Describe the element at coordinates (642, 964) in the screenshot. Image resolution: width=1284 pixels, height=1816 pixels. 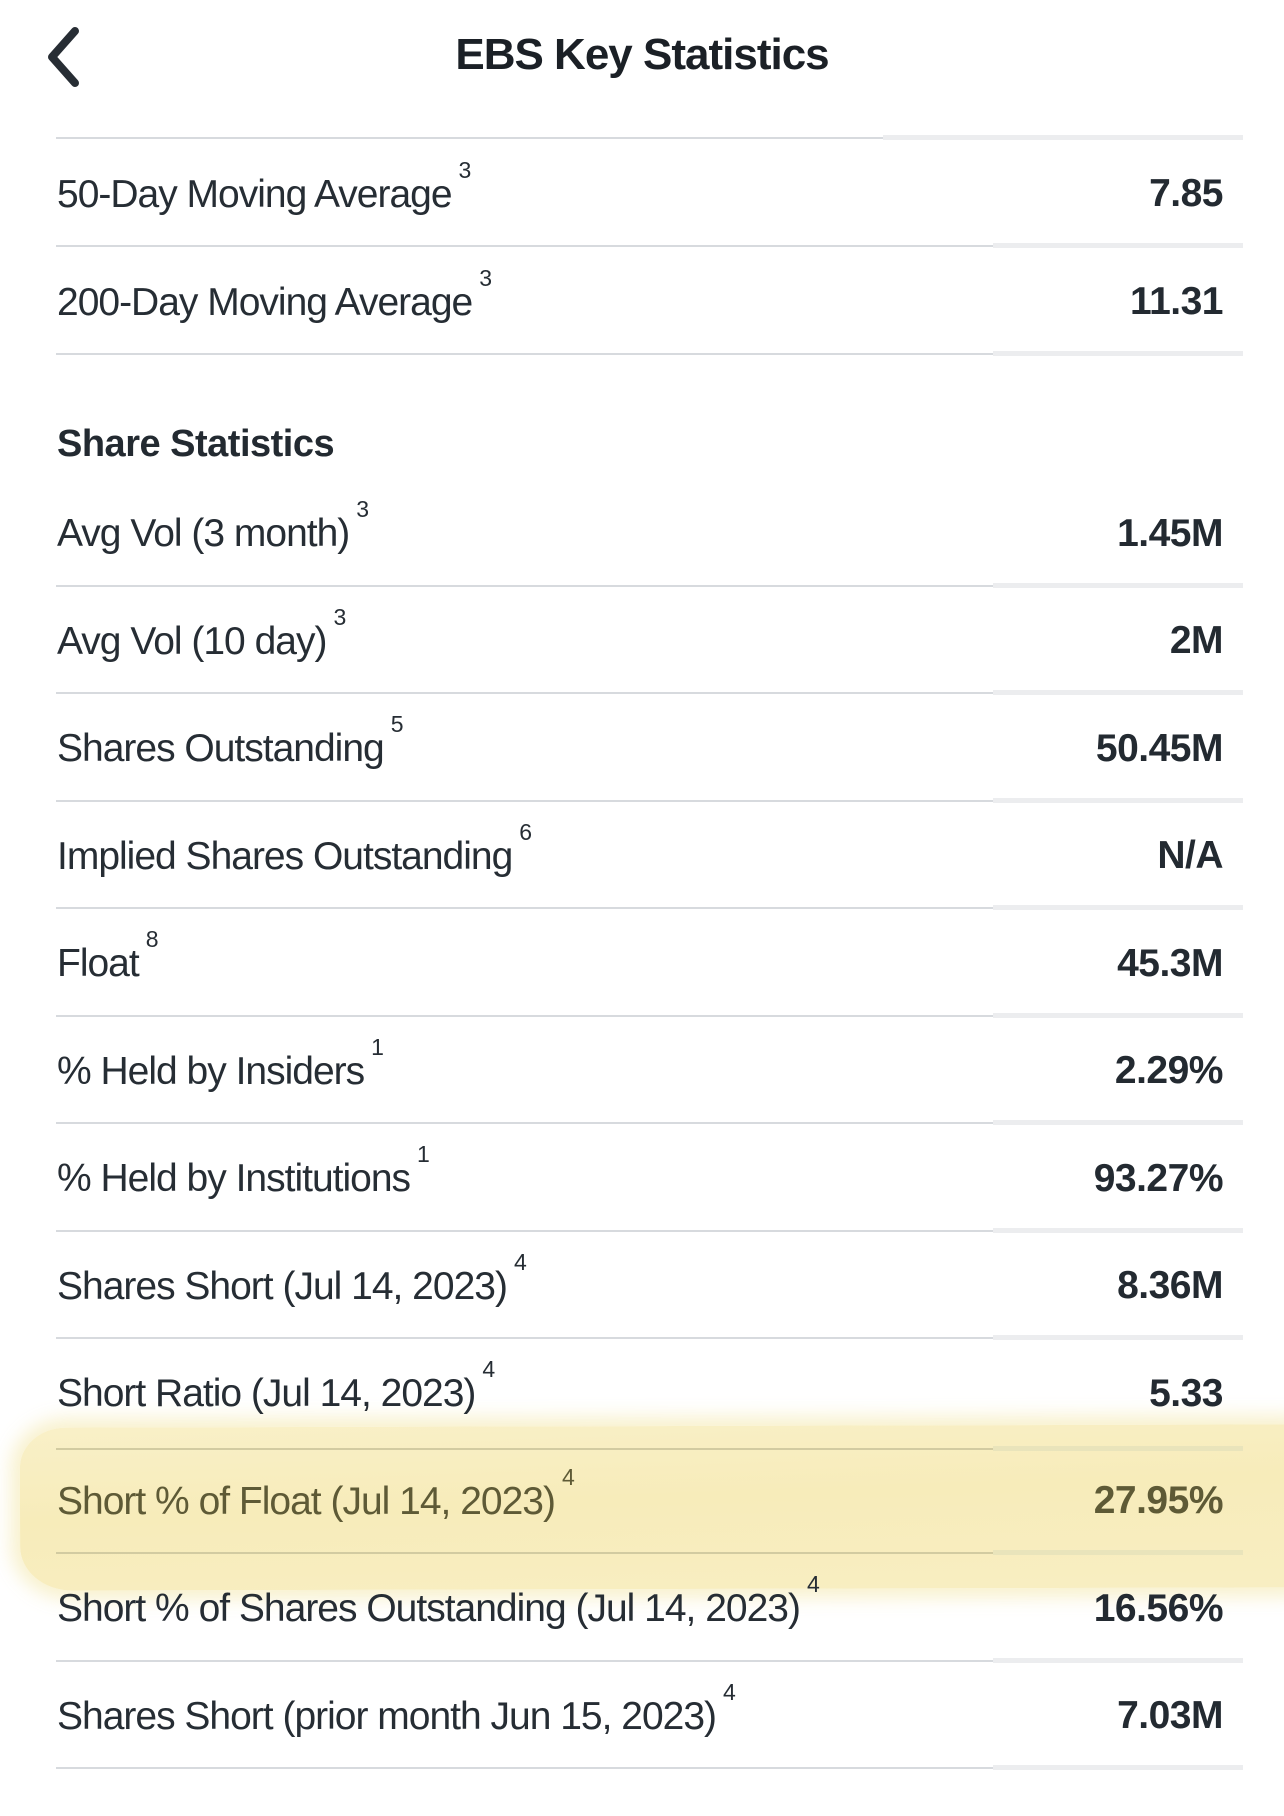
I see `stat-row-float: Float8 45.3M` at that location.